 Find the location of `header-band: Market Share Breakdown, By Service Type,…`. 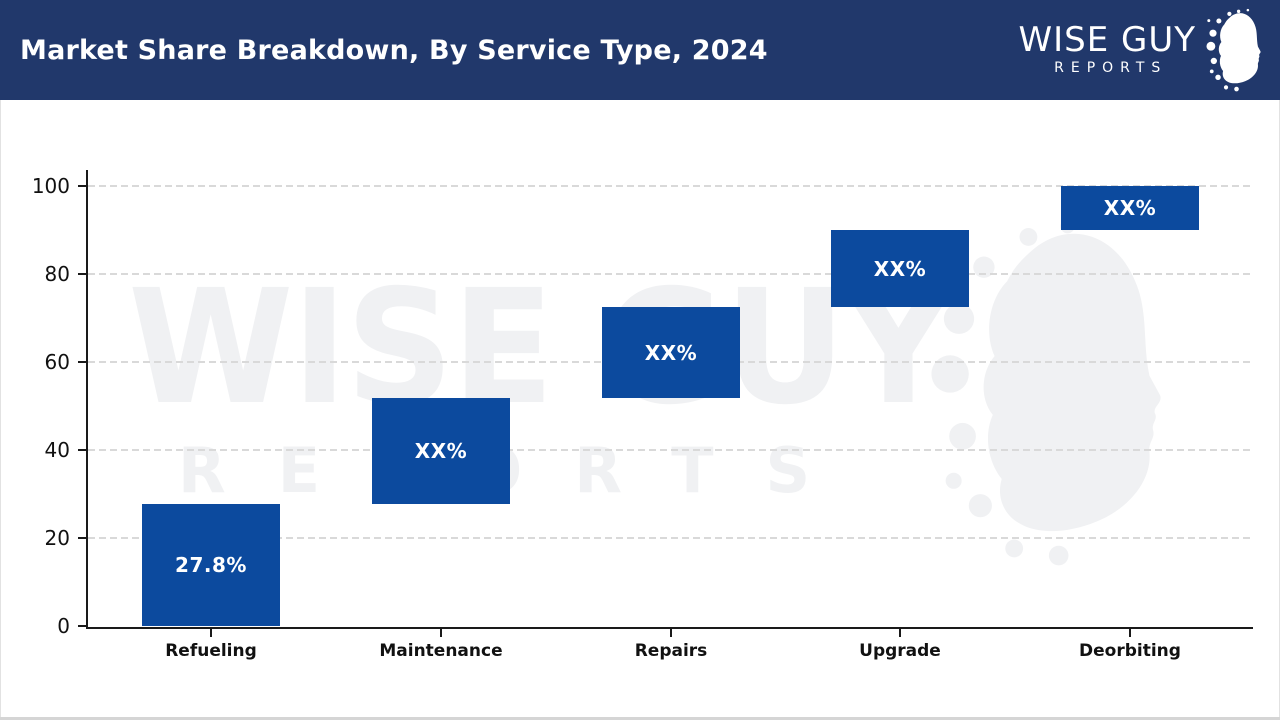

header-band: Market Share Breakdown, By Service Type,… is located at coordinates (640, 50).